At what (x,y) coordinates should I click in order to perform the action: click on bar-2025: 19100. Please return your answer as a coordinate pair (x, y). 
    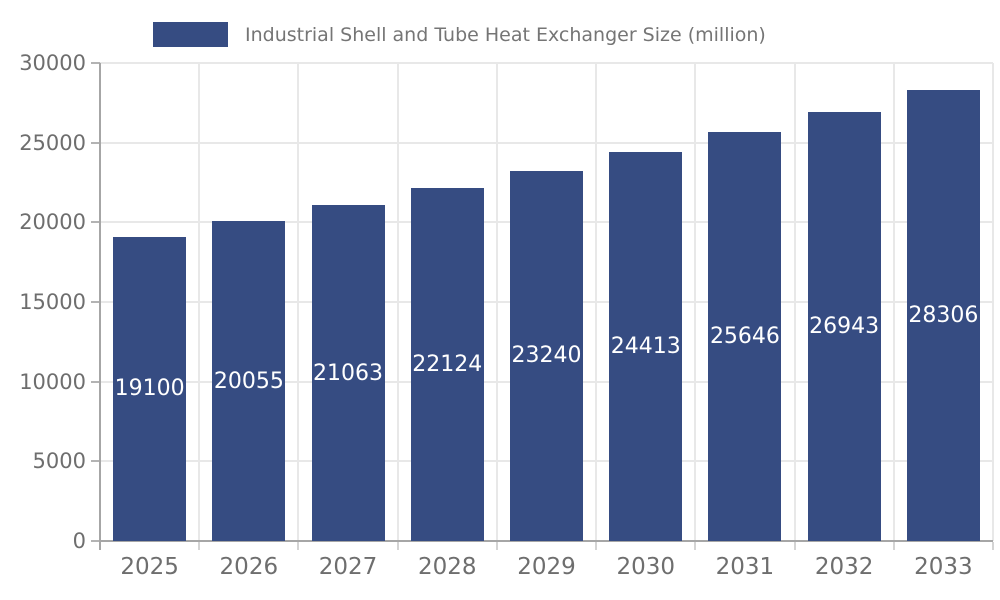
    Looking at the image, I should click on (150, 388).